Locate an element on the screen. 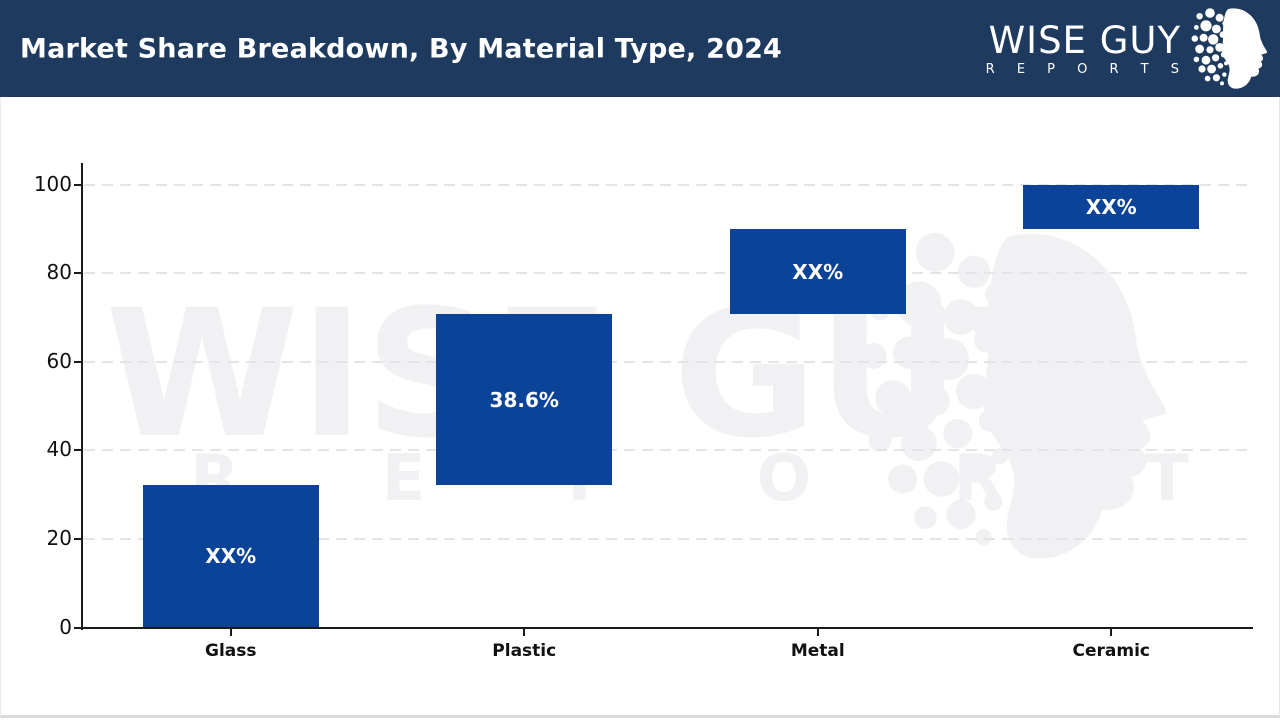 This screenshot has height=720, width=1280. y-axis-line is located at coordinates (81, 396).